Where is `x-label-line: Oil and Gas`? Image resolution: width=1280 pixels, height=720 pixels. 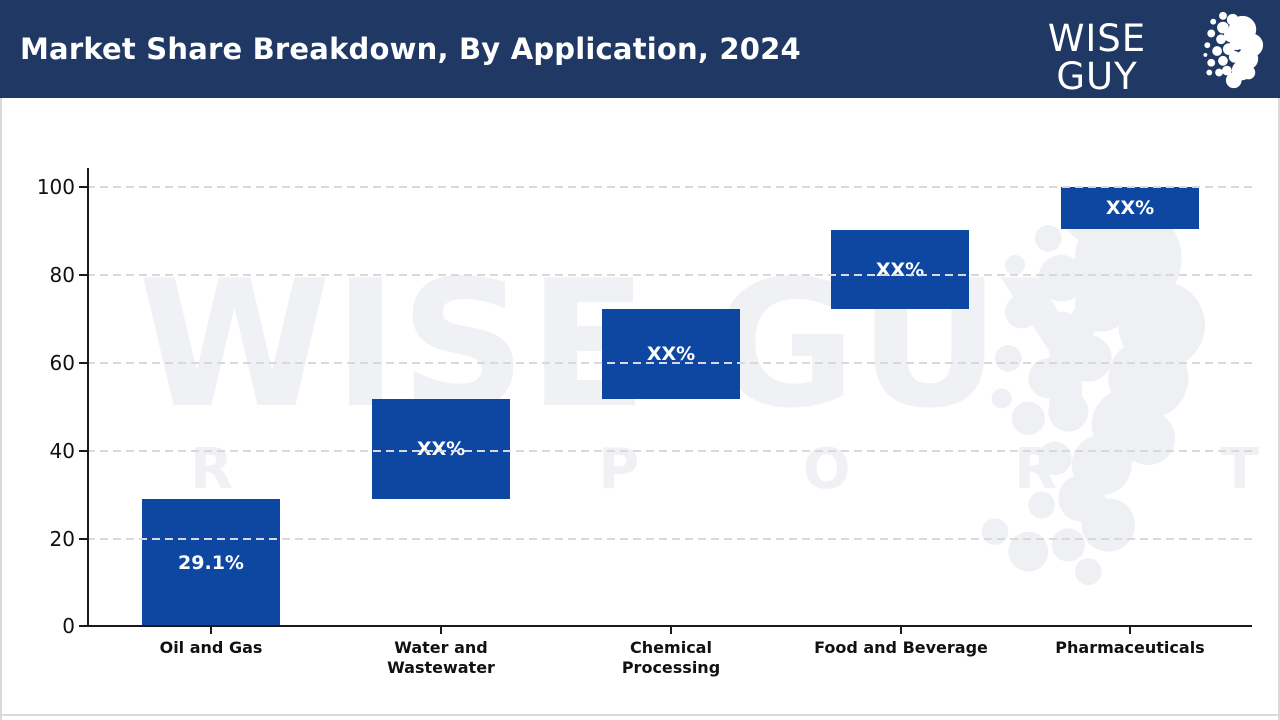
x-label-line: Oil and Gas is located at coordinates (211, 647).